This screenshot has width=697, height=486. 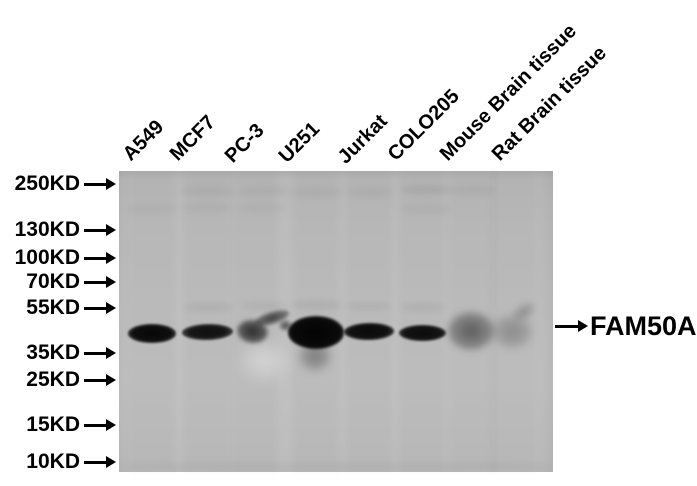 I want to click on marker-100kd: 100KD, so click(x=58, y=258).